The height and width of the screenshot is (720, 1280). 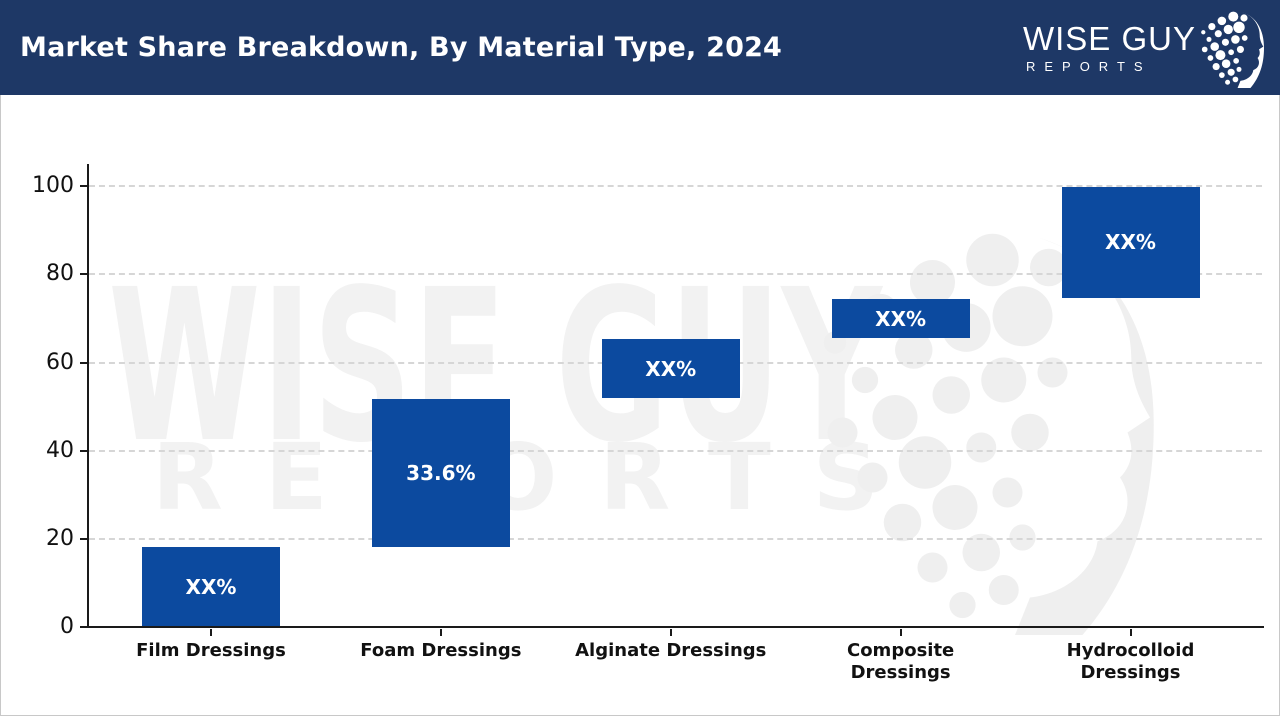 I want to click on bar-value-label: 33.6%, so click(x=441, y=472).